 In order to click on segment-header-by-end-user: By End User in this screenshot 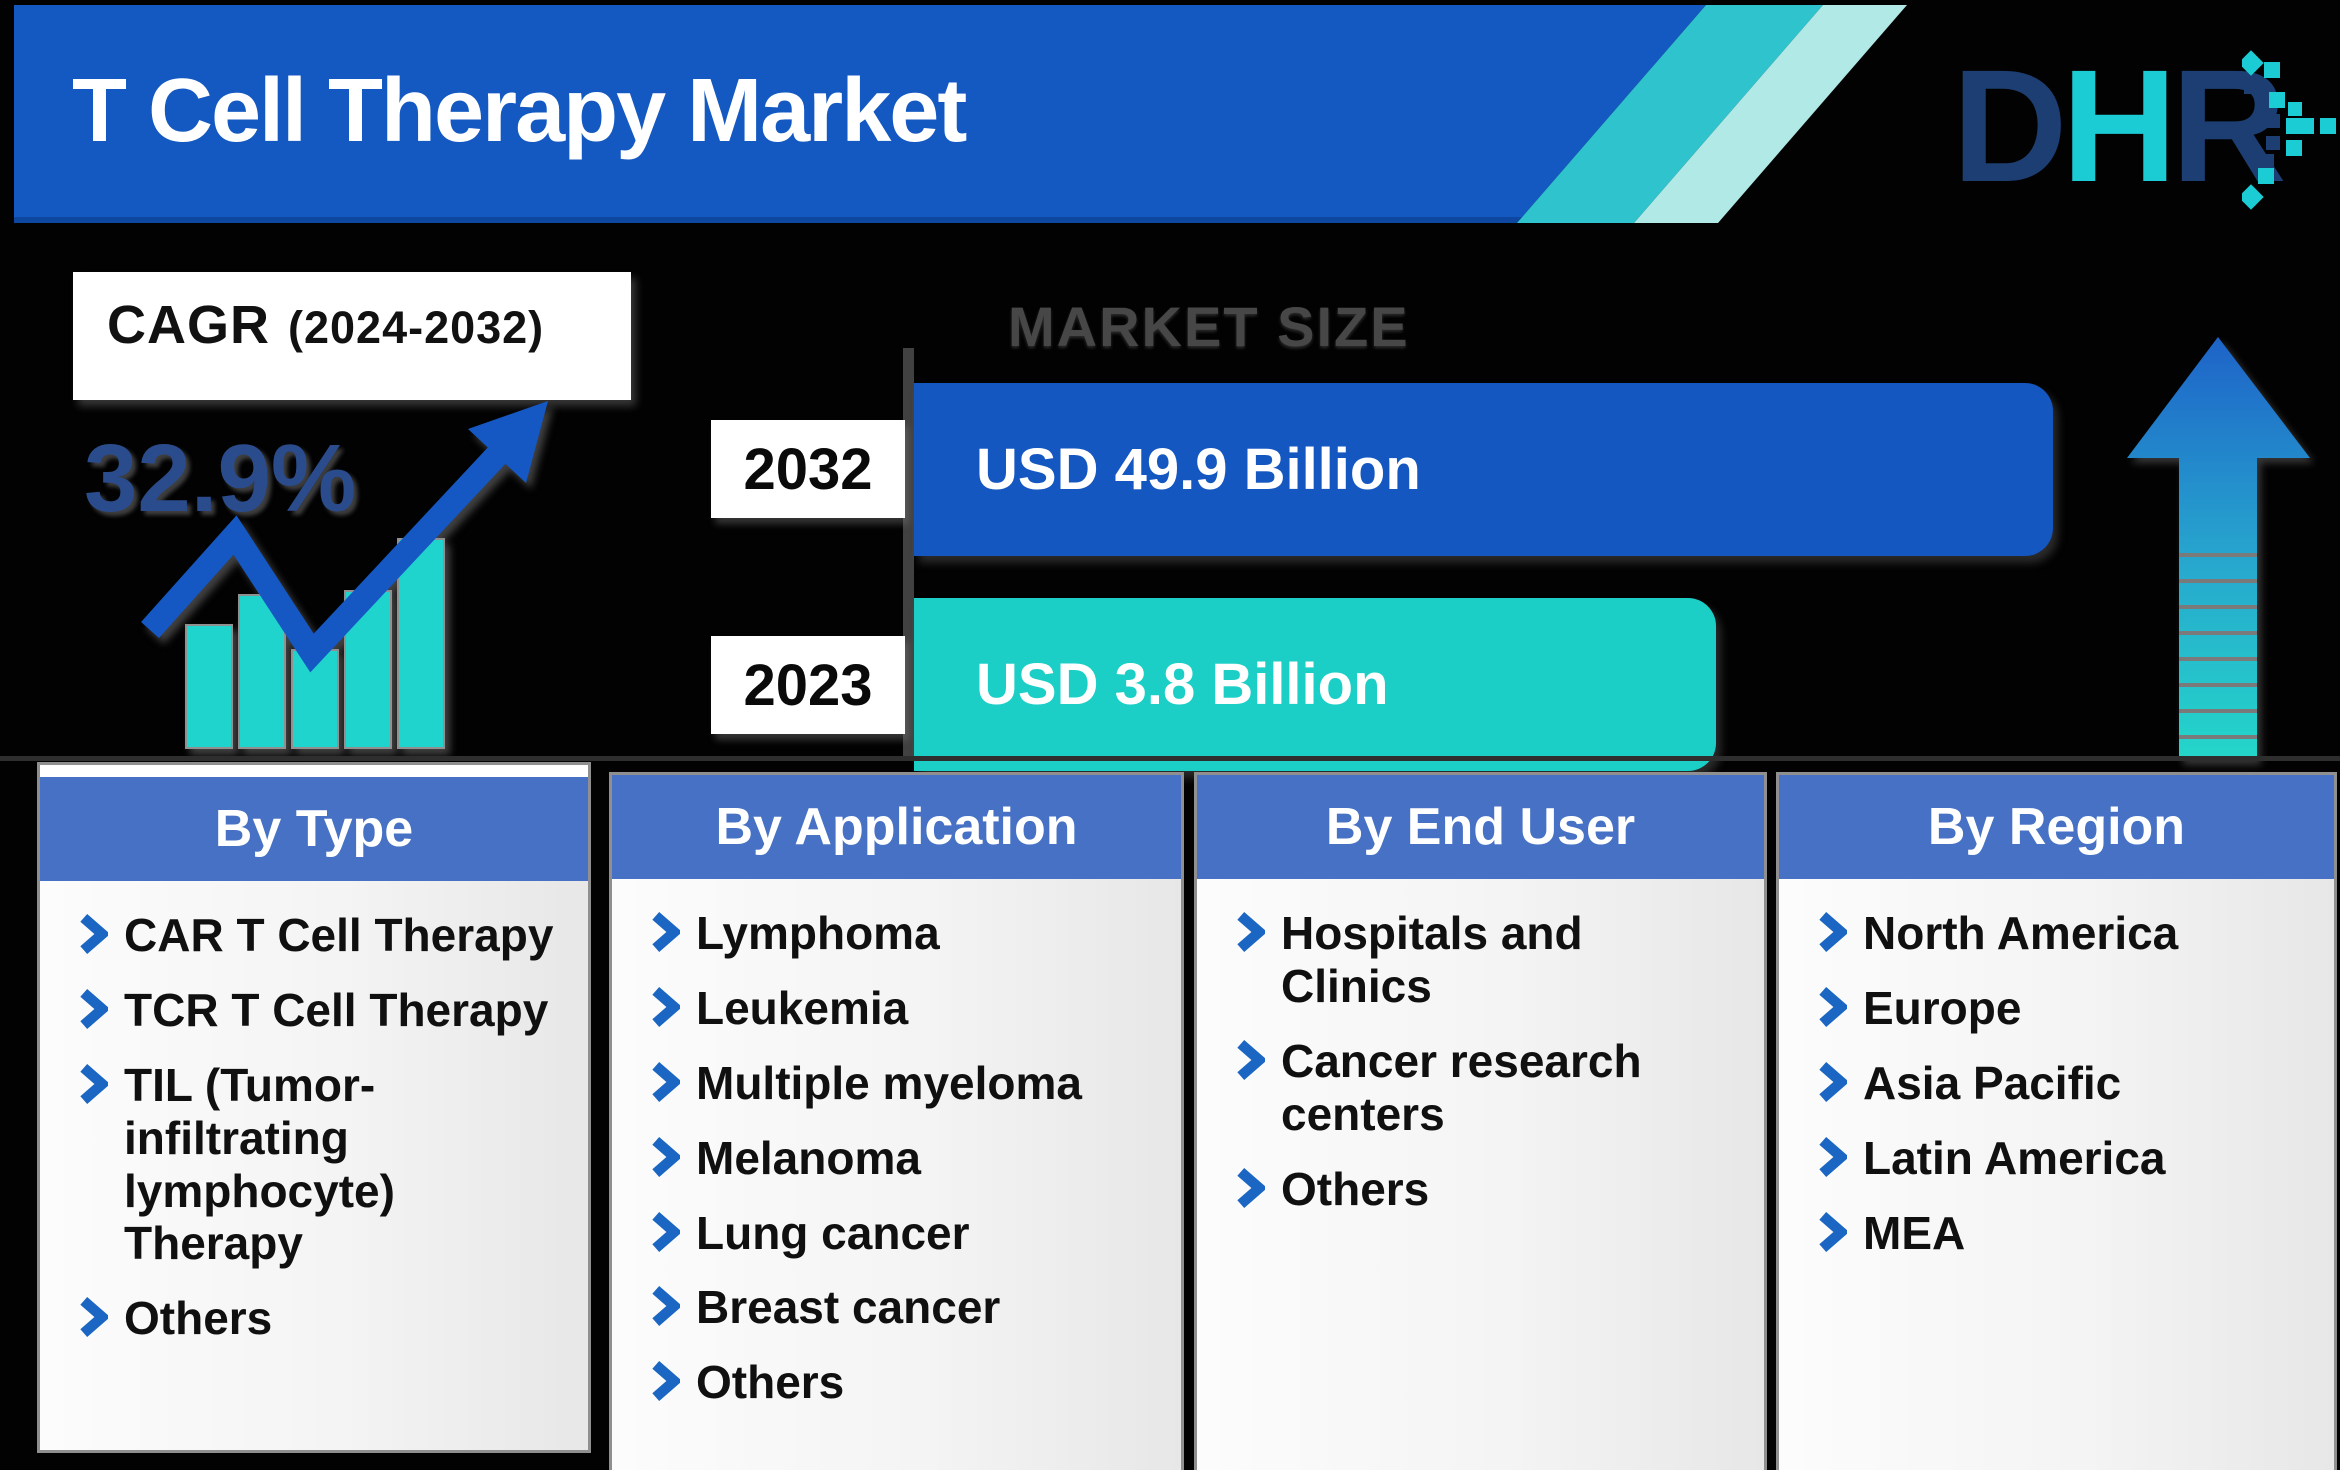, I will do `click(1480, 827)`.